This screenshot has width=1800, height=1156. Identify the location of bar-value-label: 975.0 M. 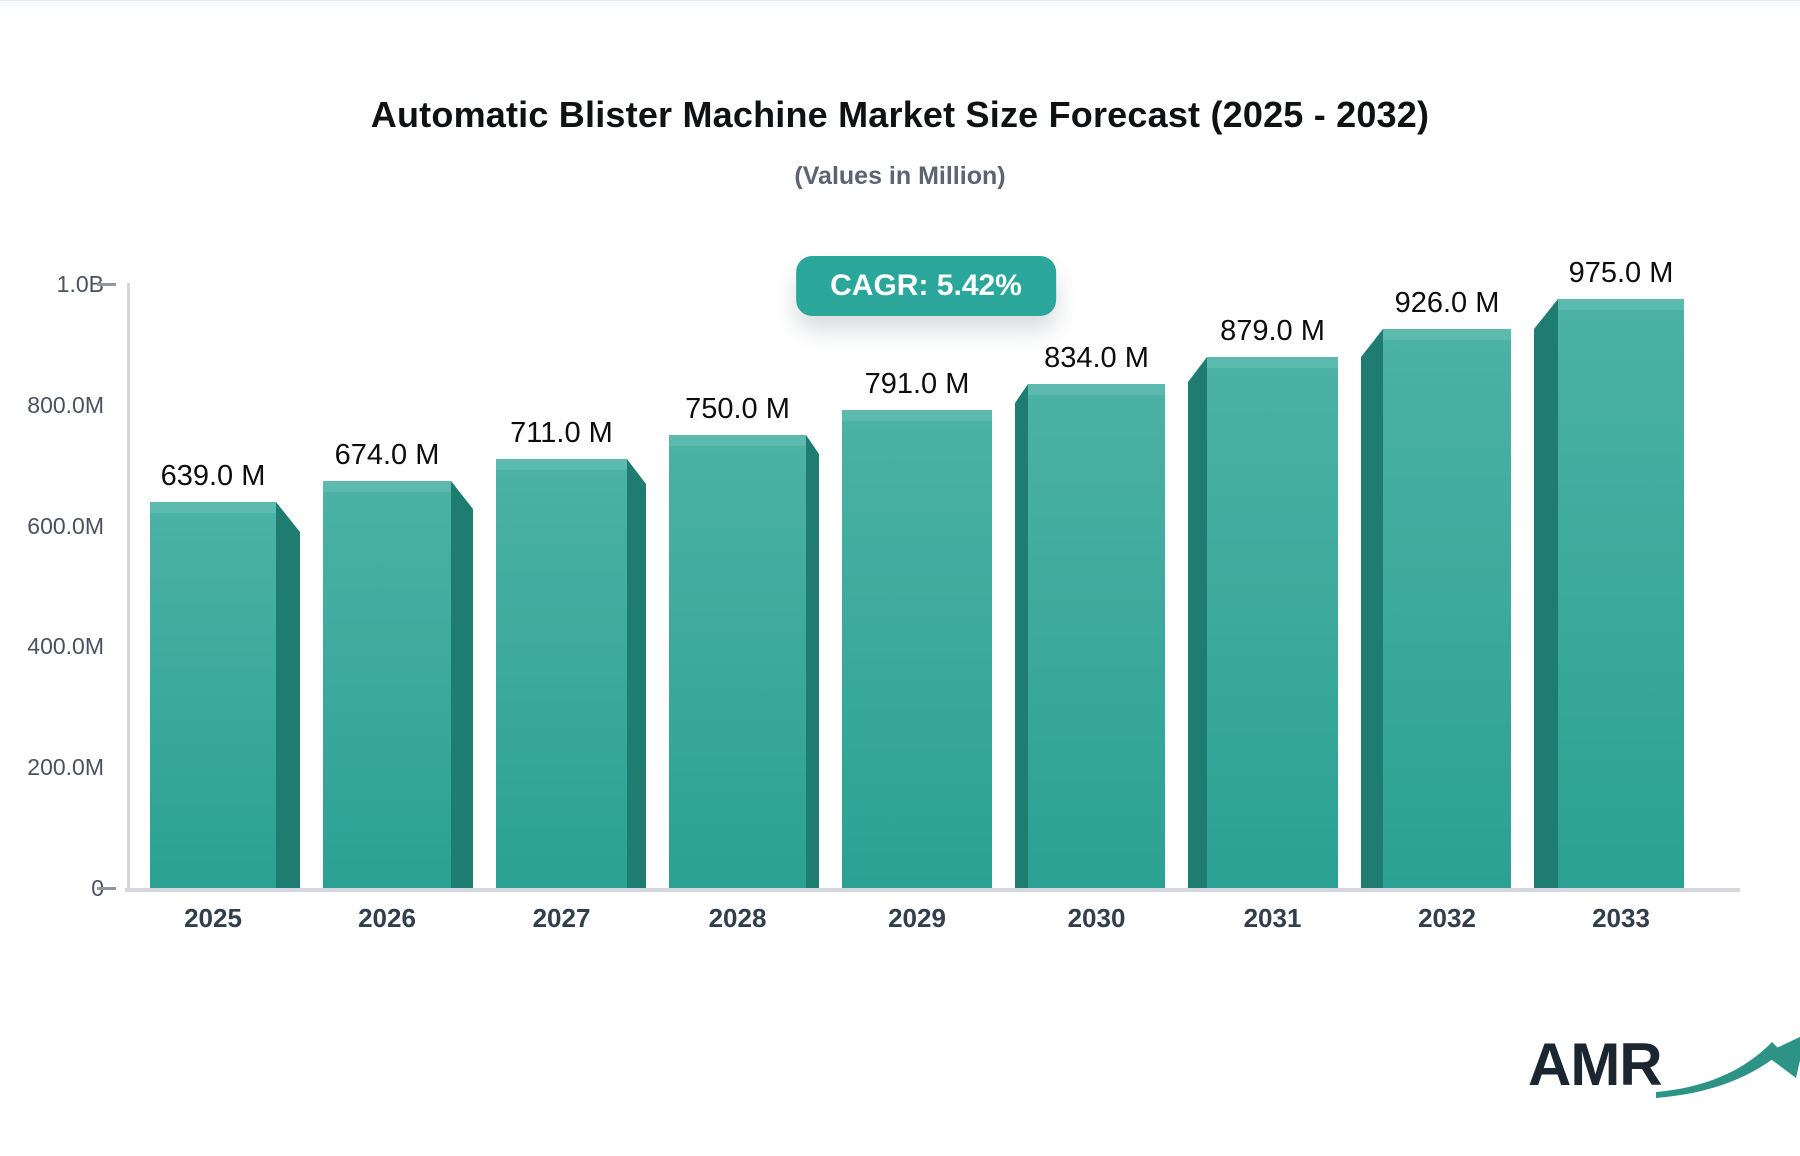
(1621, 273).